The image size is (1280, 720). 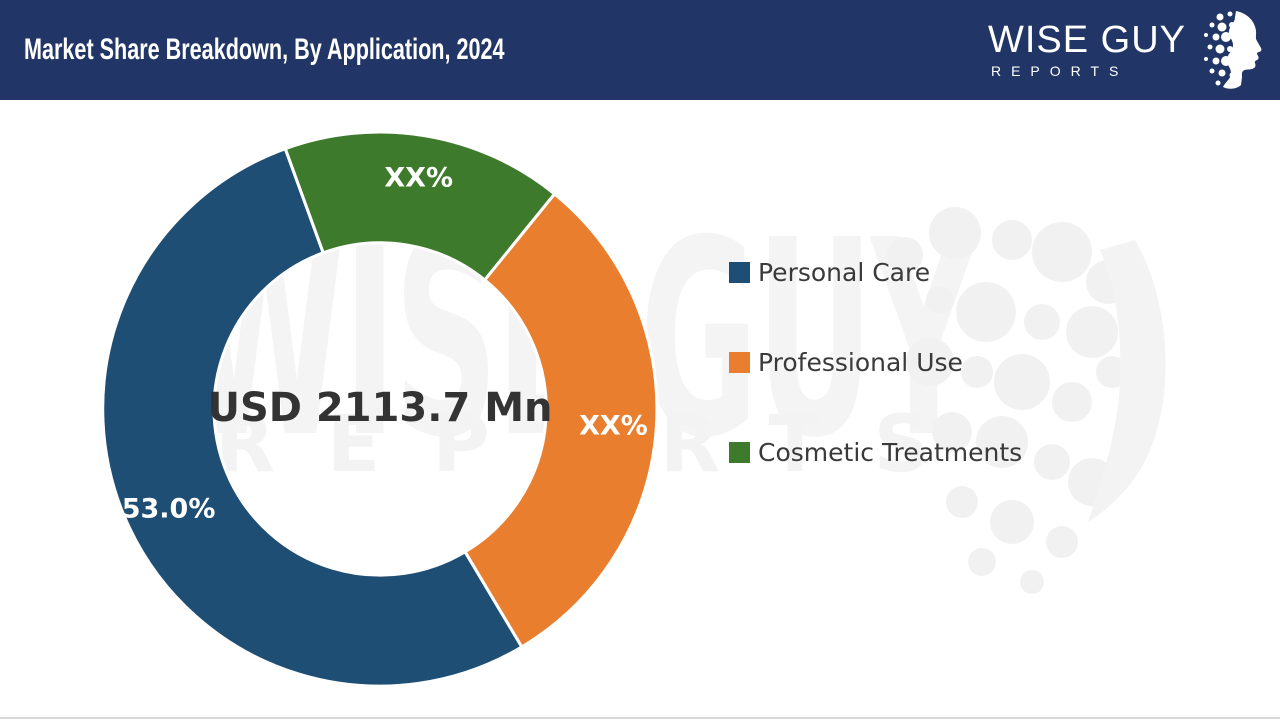 What do you see at coordinates (739, 272) in the screenshot?
I see `legend-swatch-personal-care` at bounding box center [739, 272].